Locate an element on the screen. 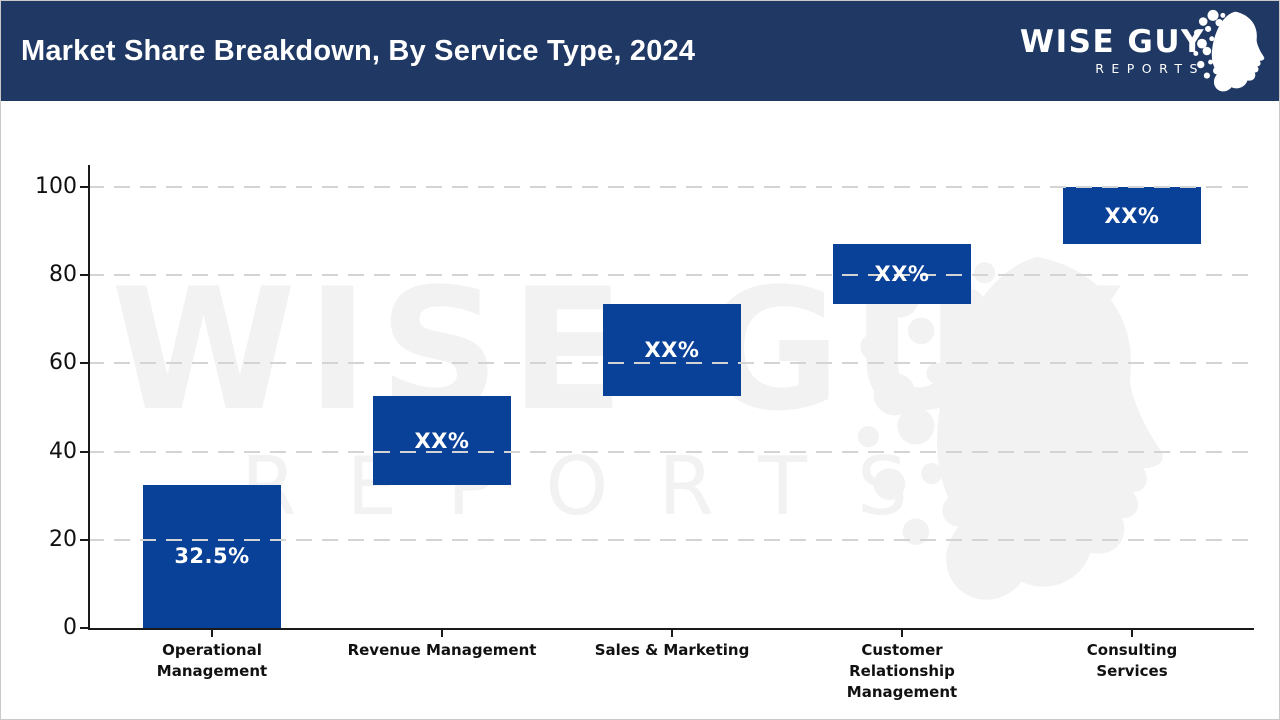  x-category-label: Revenue Management is located at coordinates (442, 650).